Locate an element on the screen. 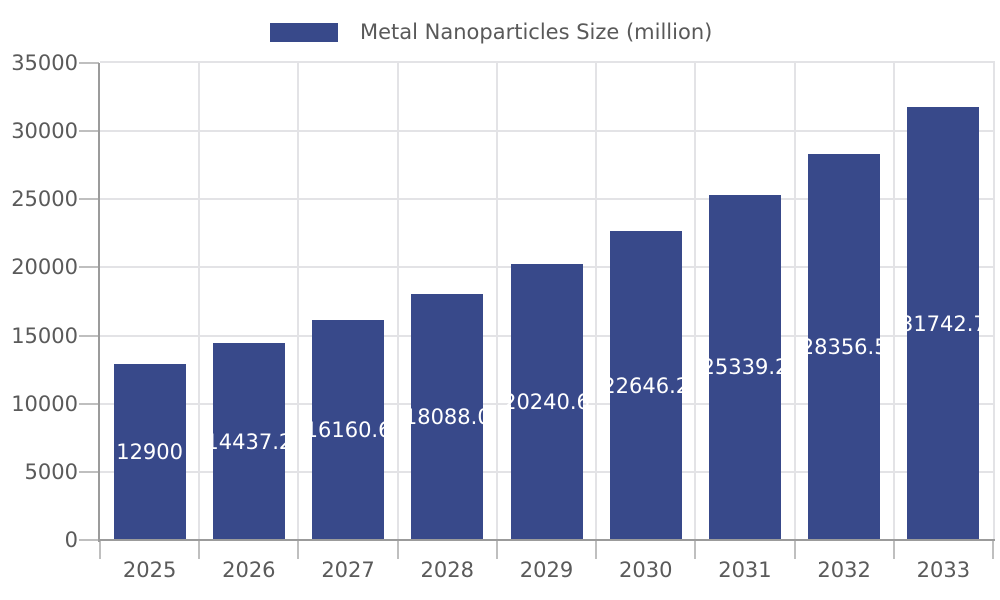 The height and width of the screenshot is (600, 1000). x-tick-label: 2033 is located at coordinates (943, 570).